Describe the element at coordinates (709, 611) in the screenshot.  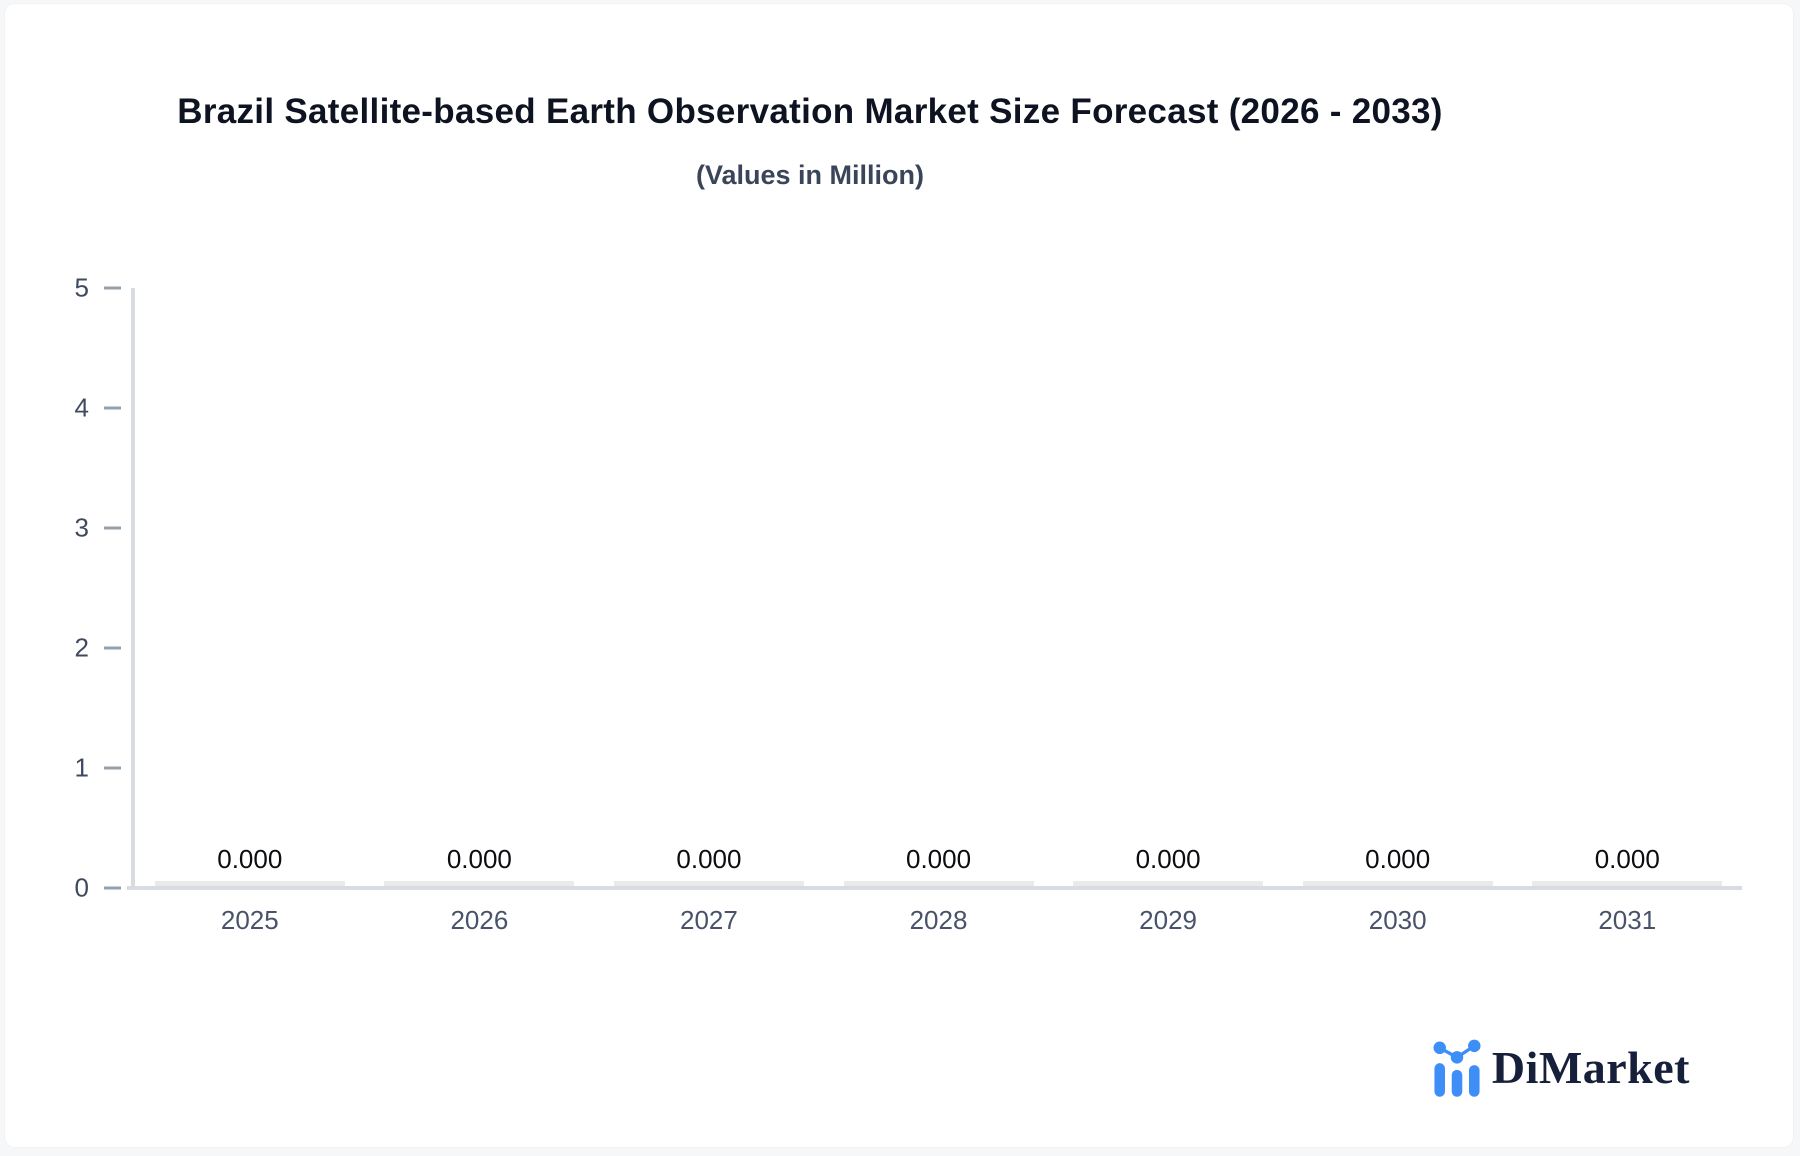
I see `bar-group: 0.000 2027` at that location.